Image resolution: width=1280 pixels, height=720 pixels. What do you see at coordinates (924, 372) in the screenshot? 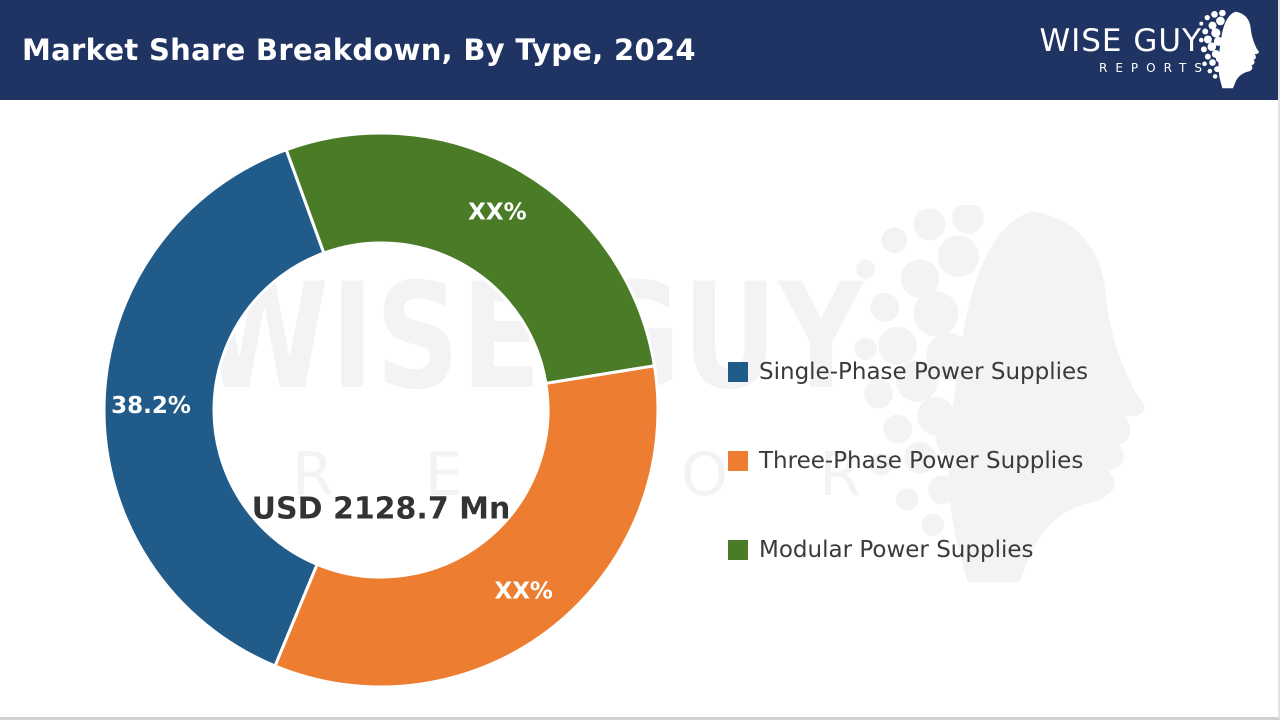
I see `legend-label: Single-Phase Power Supplies` at bounding box center [924, 372].